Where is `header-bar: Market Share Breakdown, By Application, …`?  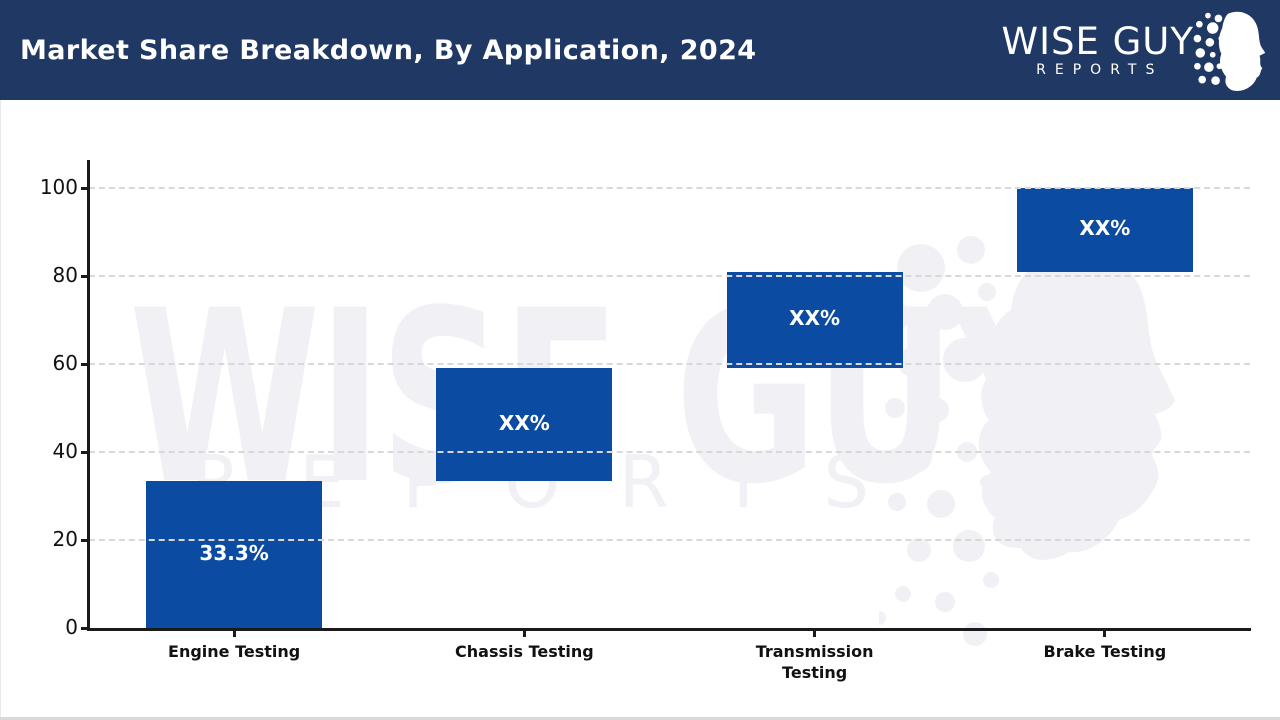
header-bar: Market Share Breakdown, By Application, … is located at coordinates (640, 50).